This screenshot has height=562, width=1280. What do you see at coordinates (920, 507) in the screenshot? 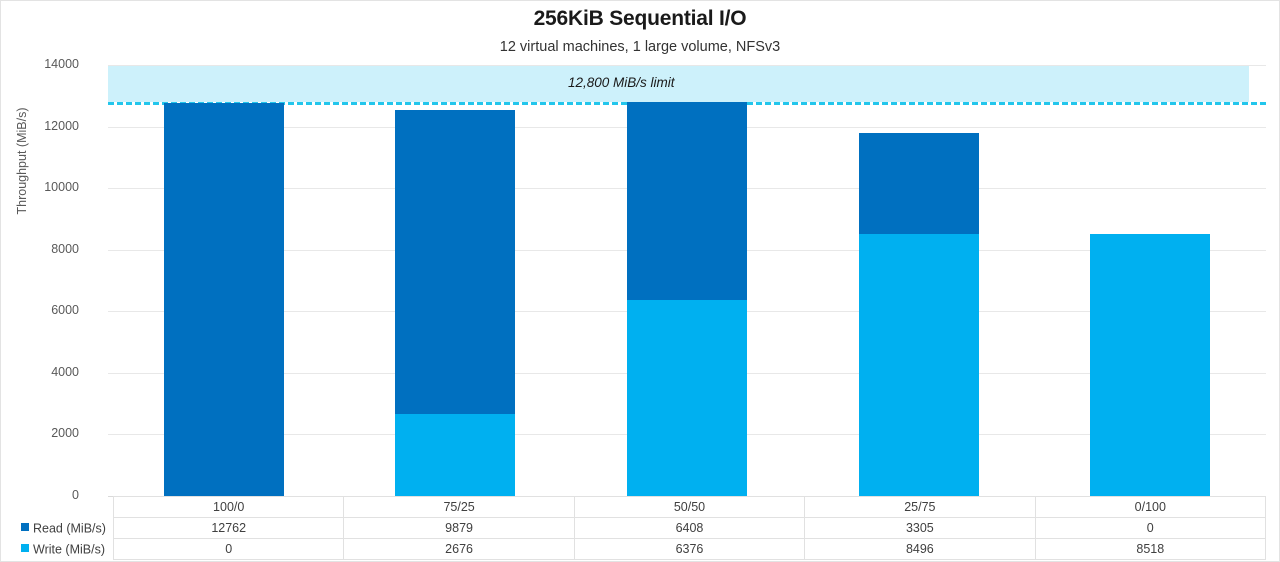
I see `table-category-header: 25/75` at bounding box center [920, 507].